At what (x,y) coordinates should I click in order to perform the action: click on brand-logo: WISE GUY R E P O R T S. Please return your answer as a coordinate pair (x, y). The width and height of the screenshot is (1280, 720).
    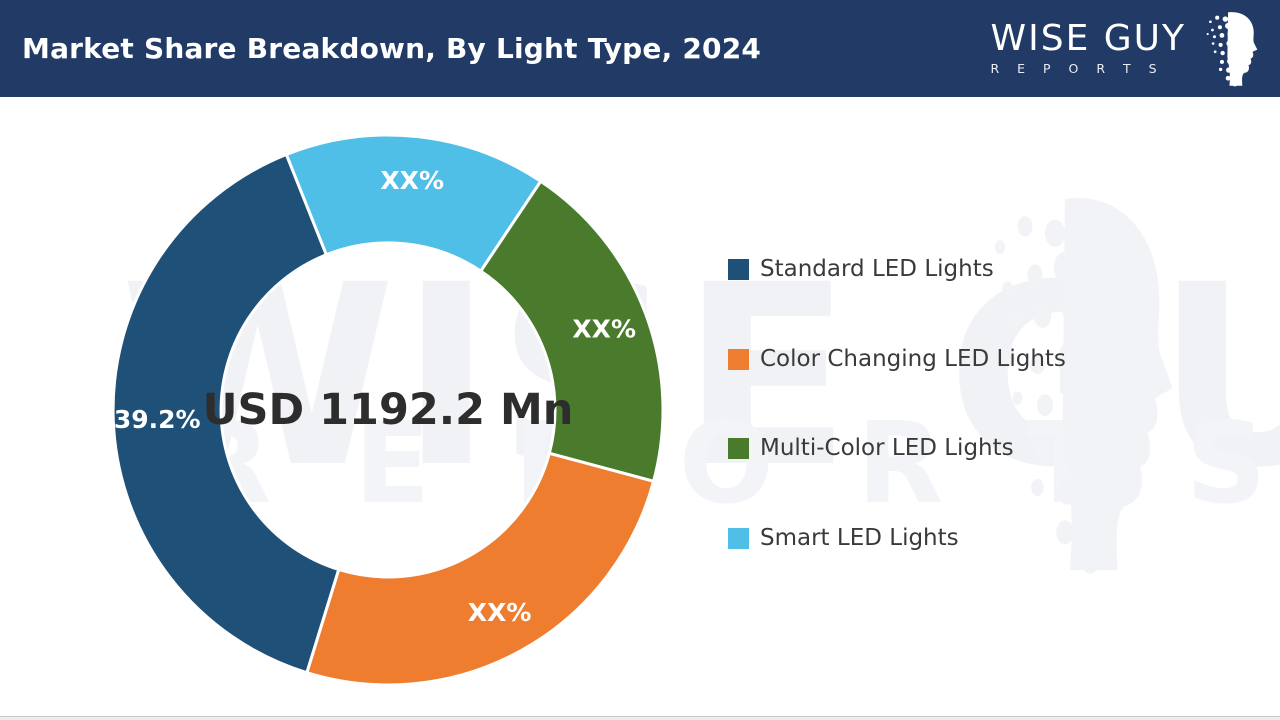
    Looking at the image, I should click on (1125, 49).